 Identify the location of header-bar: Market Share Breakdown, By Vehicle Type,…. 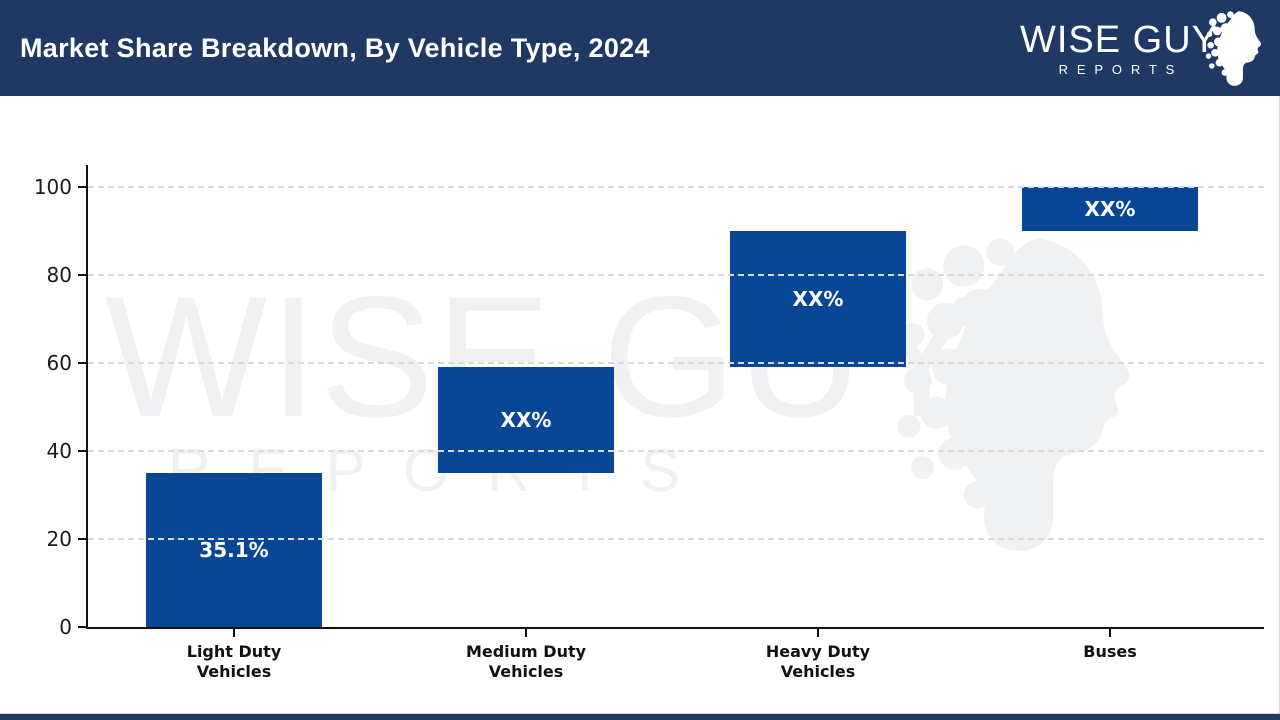
(640, 48).